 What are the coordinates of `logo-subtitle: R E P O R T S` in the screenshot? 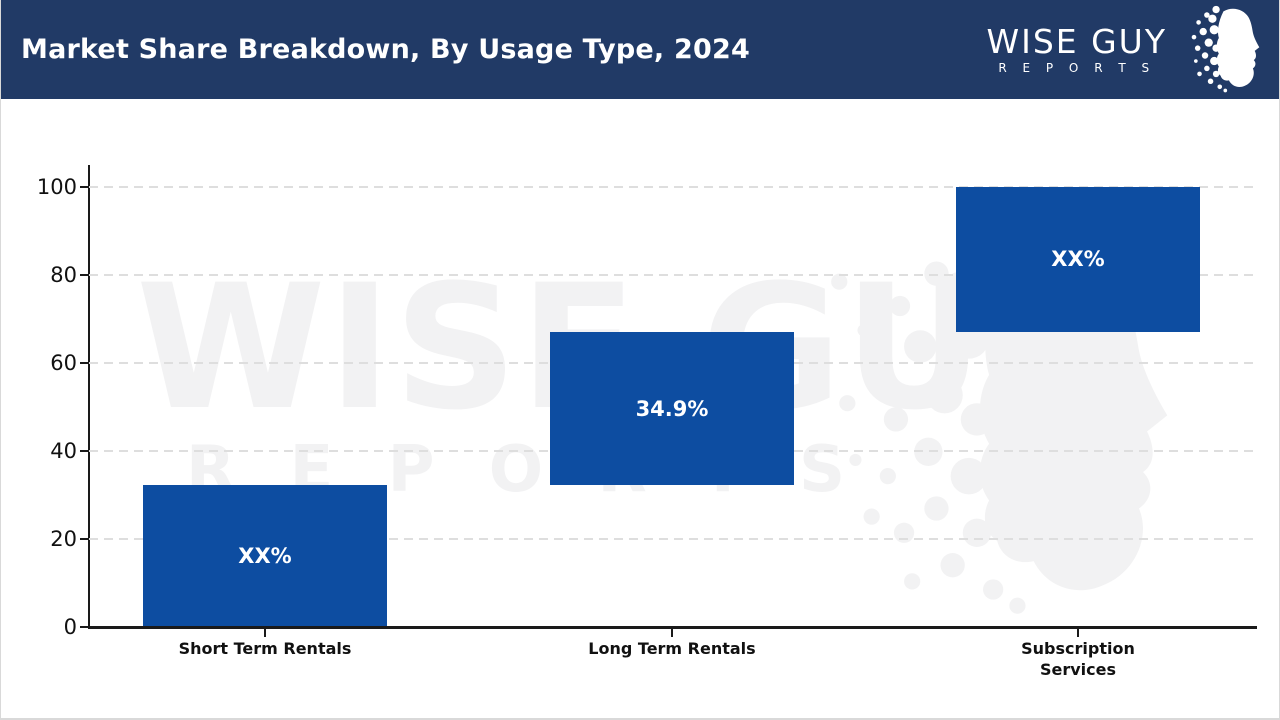 It's located at (1077, 67).